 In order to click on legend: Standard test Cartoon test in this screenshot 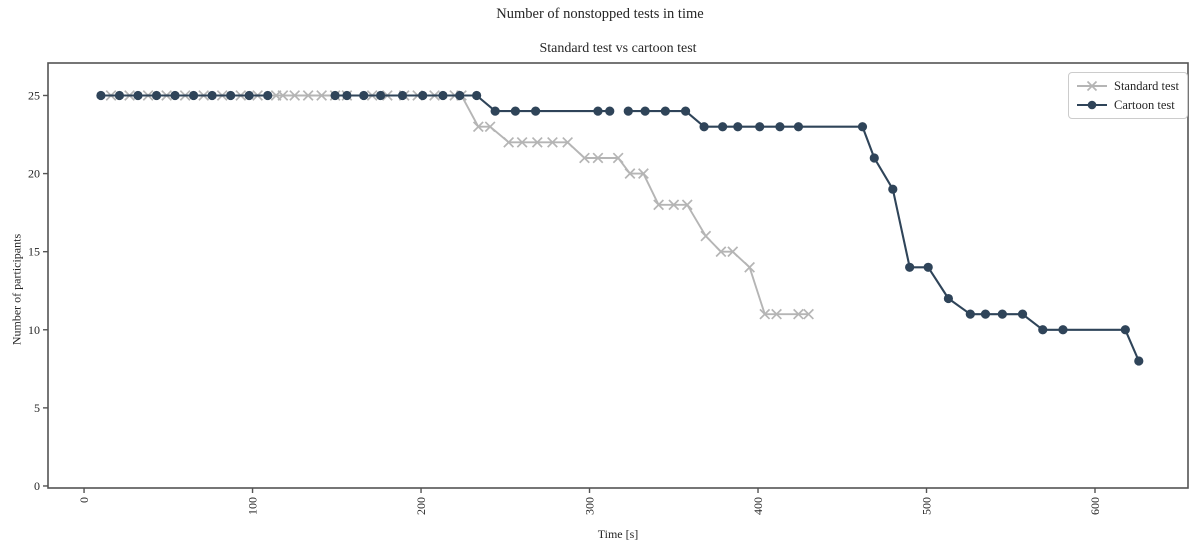, I will do `click(1128, 95)`.